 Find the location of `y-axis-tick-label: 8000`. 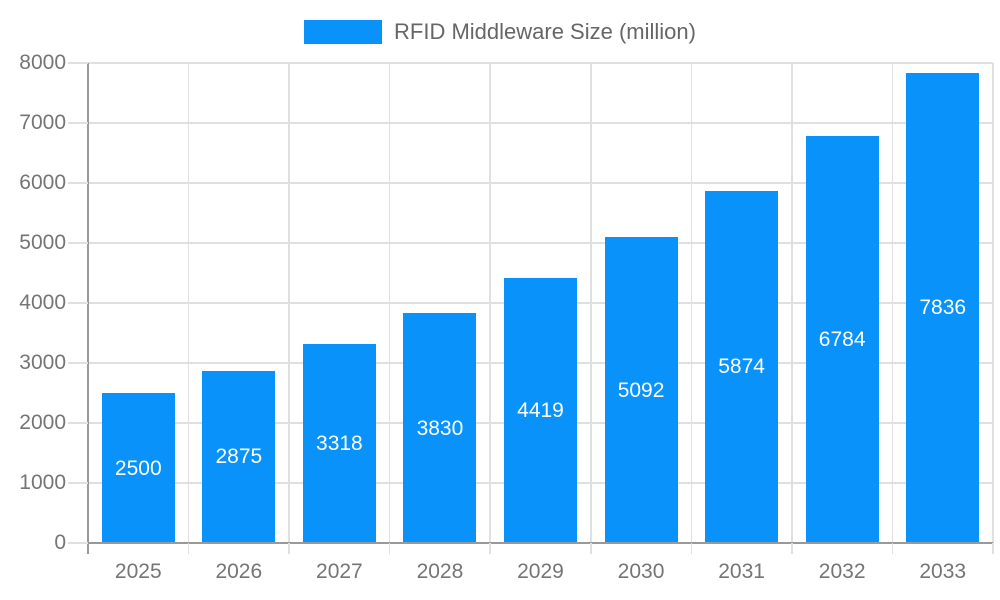

y-axis-tick-label: 8000 is located at coordinates (42, 62).